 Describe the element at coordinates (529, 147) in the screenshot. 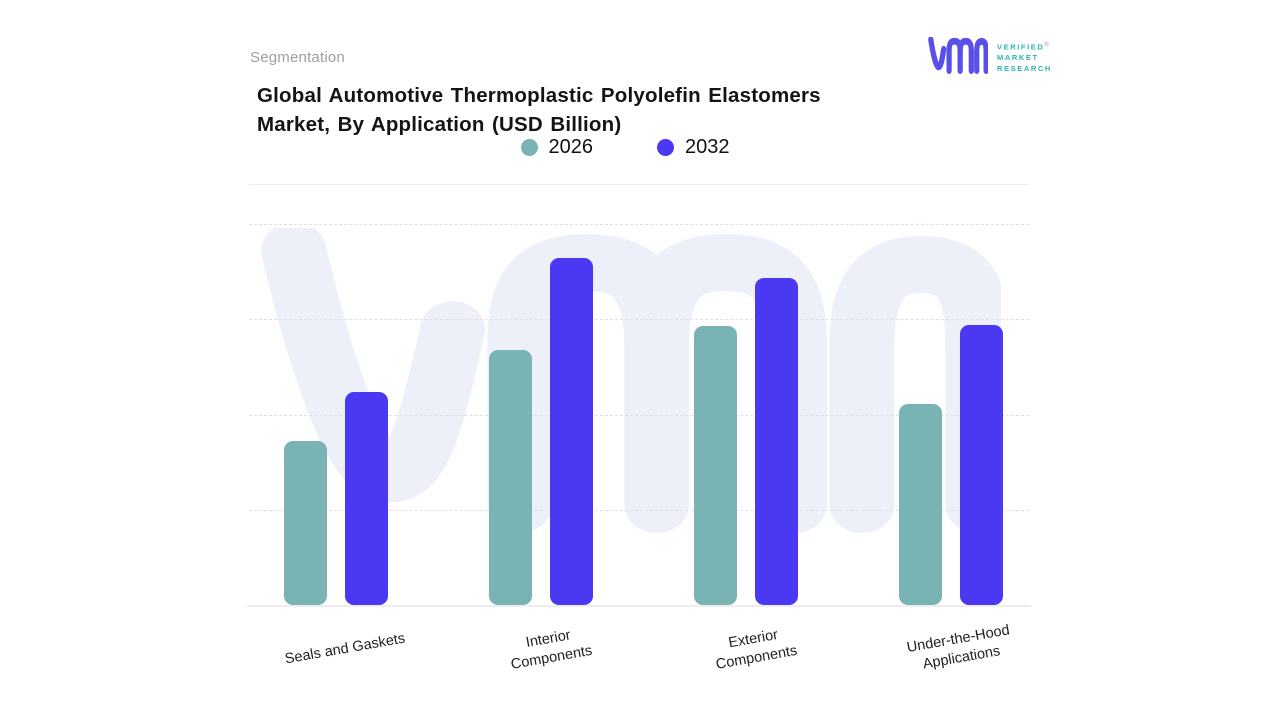

I see `legend-dot-2026-icon` at that location.